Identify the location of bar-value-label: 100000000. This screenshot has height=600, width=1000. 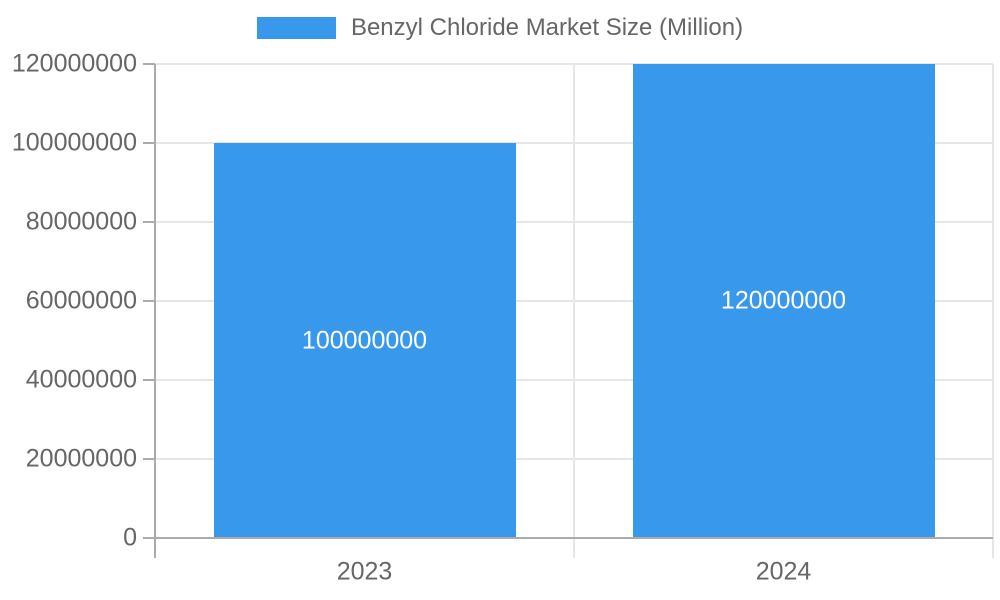
(364, 340).